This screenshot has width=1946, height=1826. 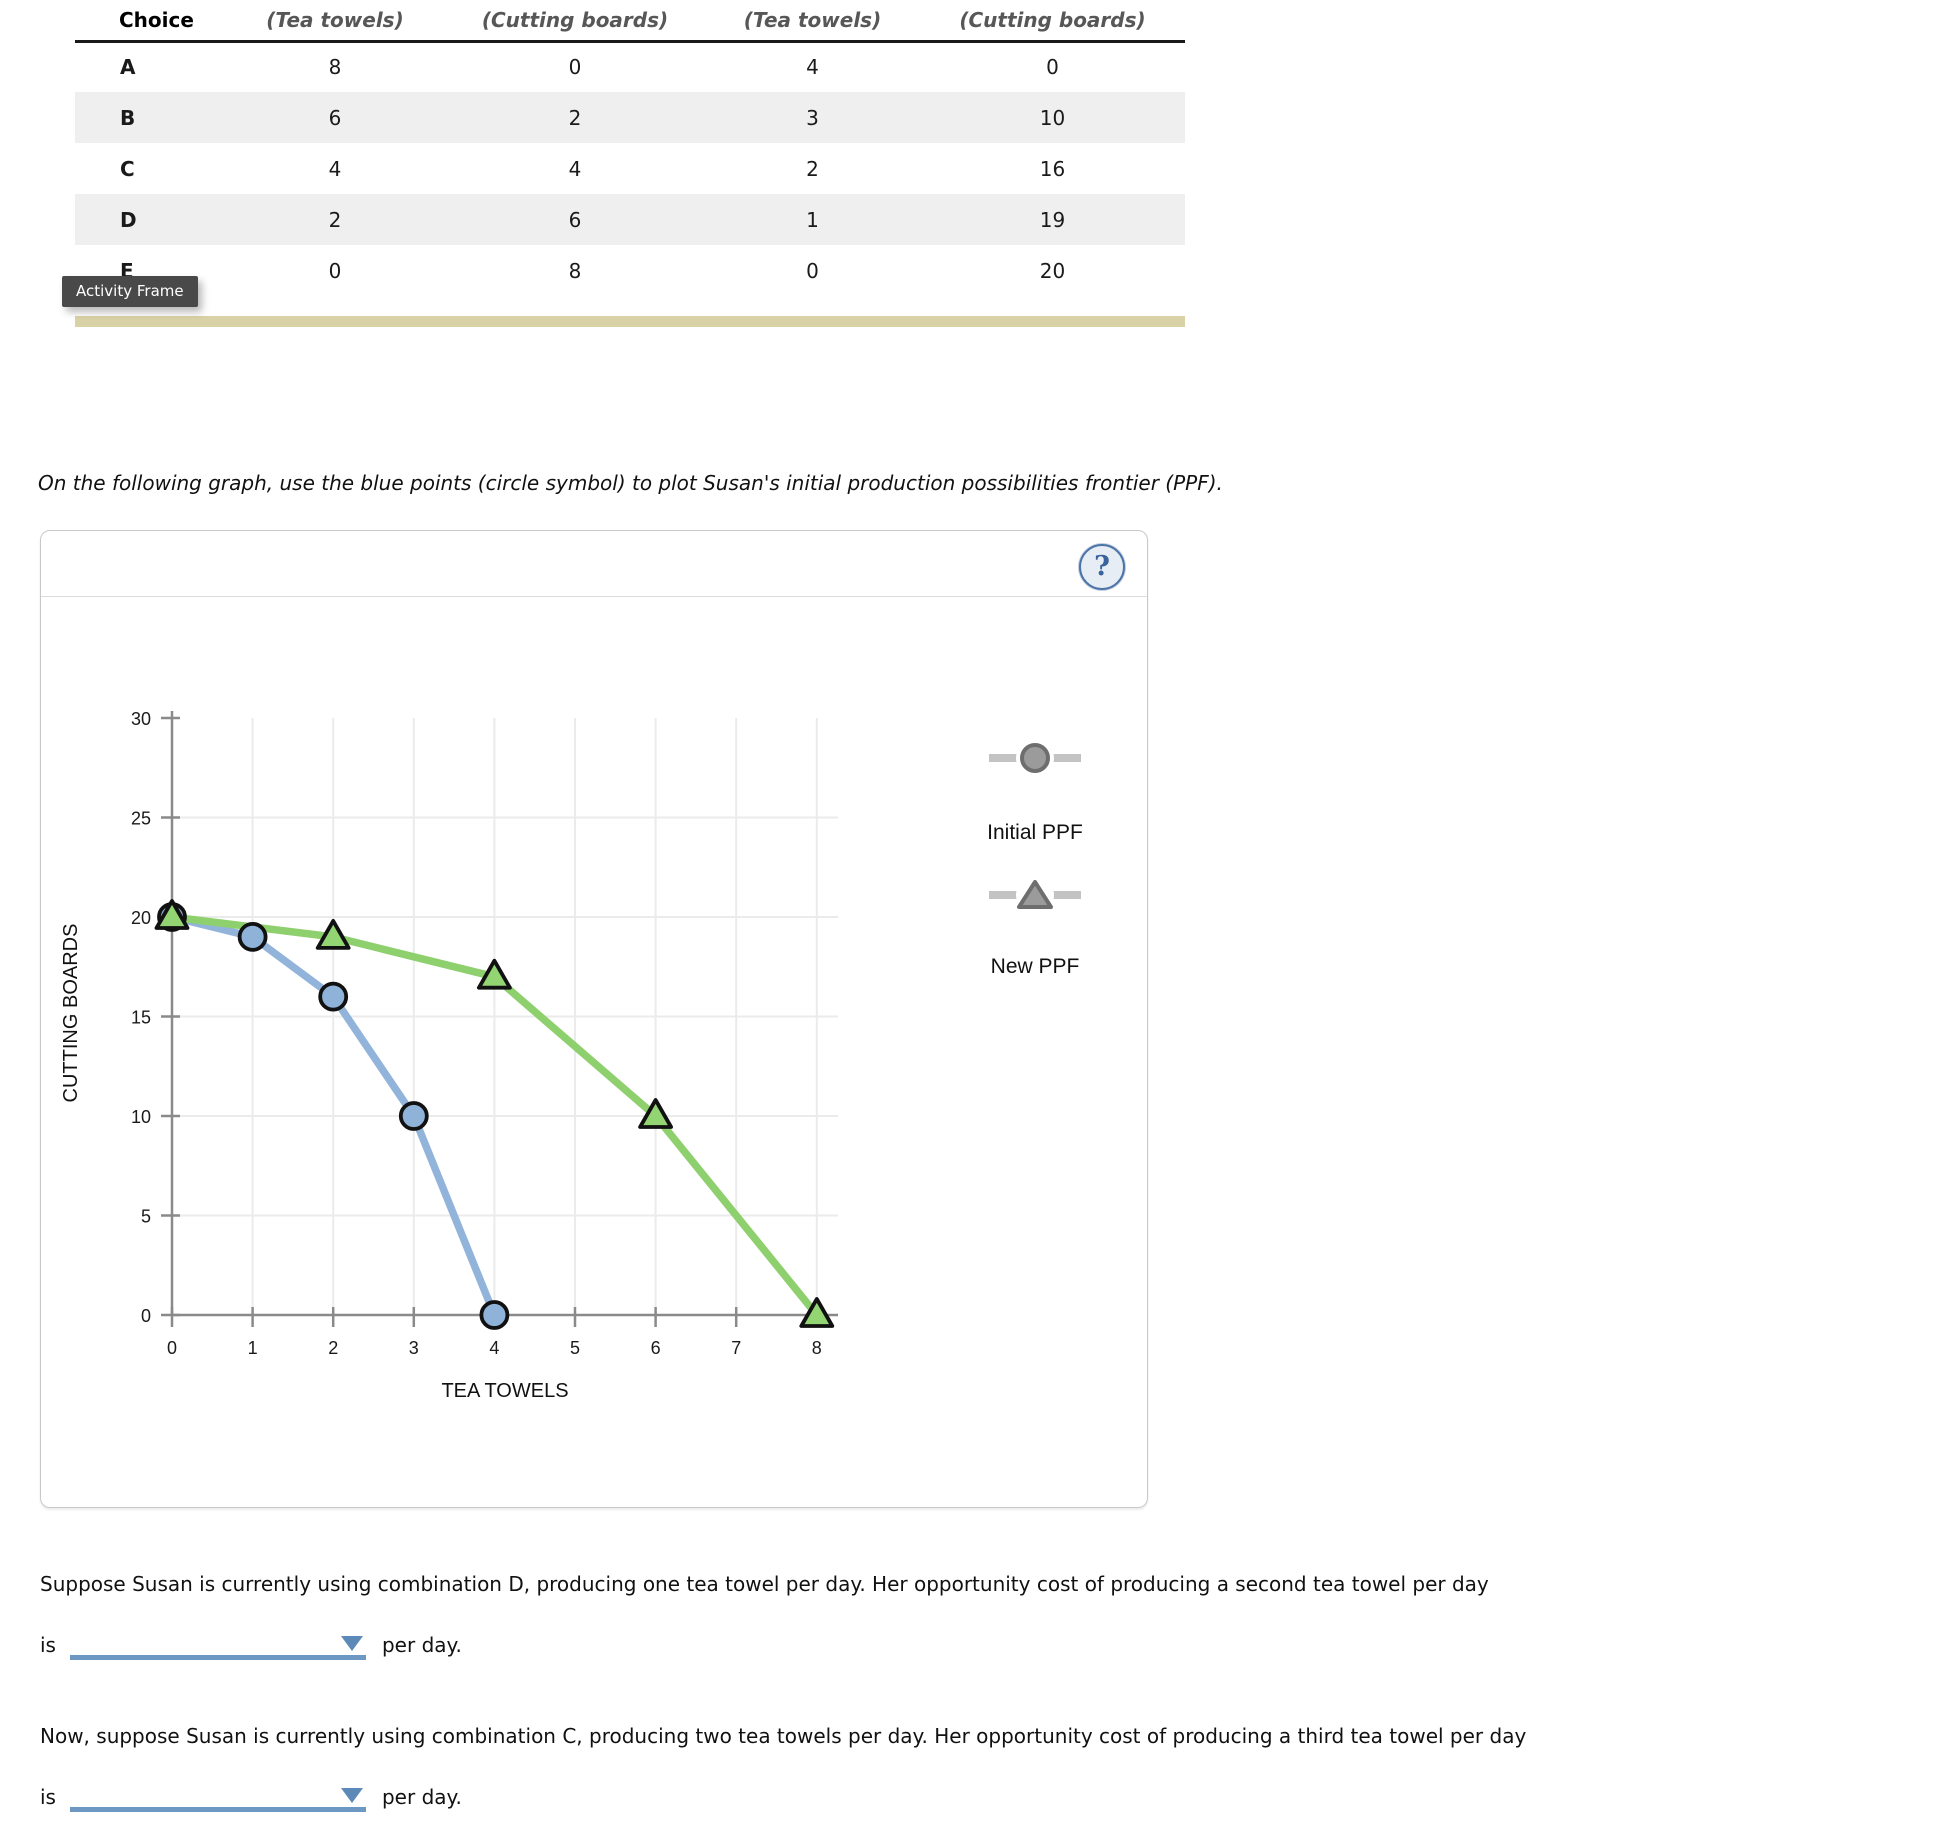 What do you see at coordinates (421, 1797) in the screenshot?
I see `question-2-suffix-label: per day.` at bounding box center [421, 1797].